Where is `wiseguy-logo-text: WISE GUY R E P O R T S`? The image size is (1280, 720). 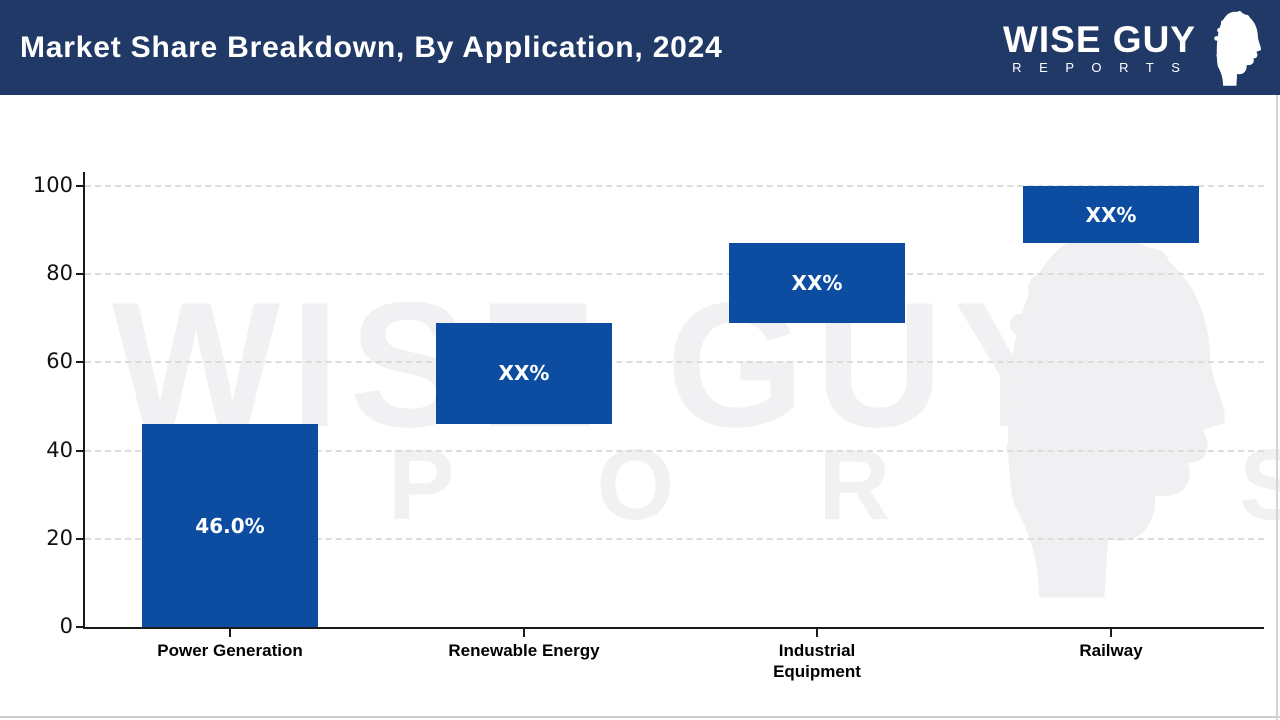
wiseguy-logo-text: WISE GUY R E P O R T S is located at coordinates (1099, 47).